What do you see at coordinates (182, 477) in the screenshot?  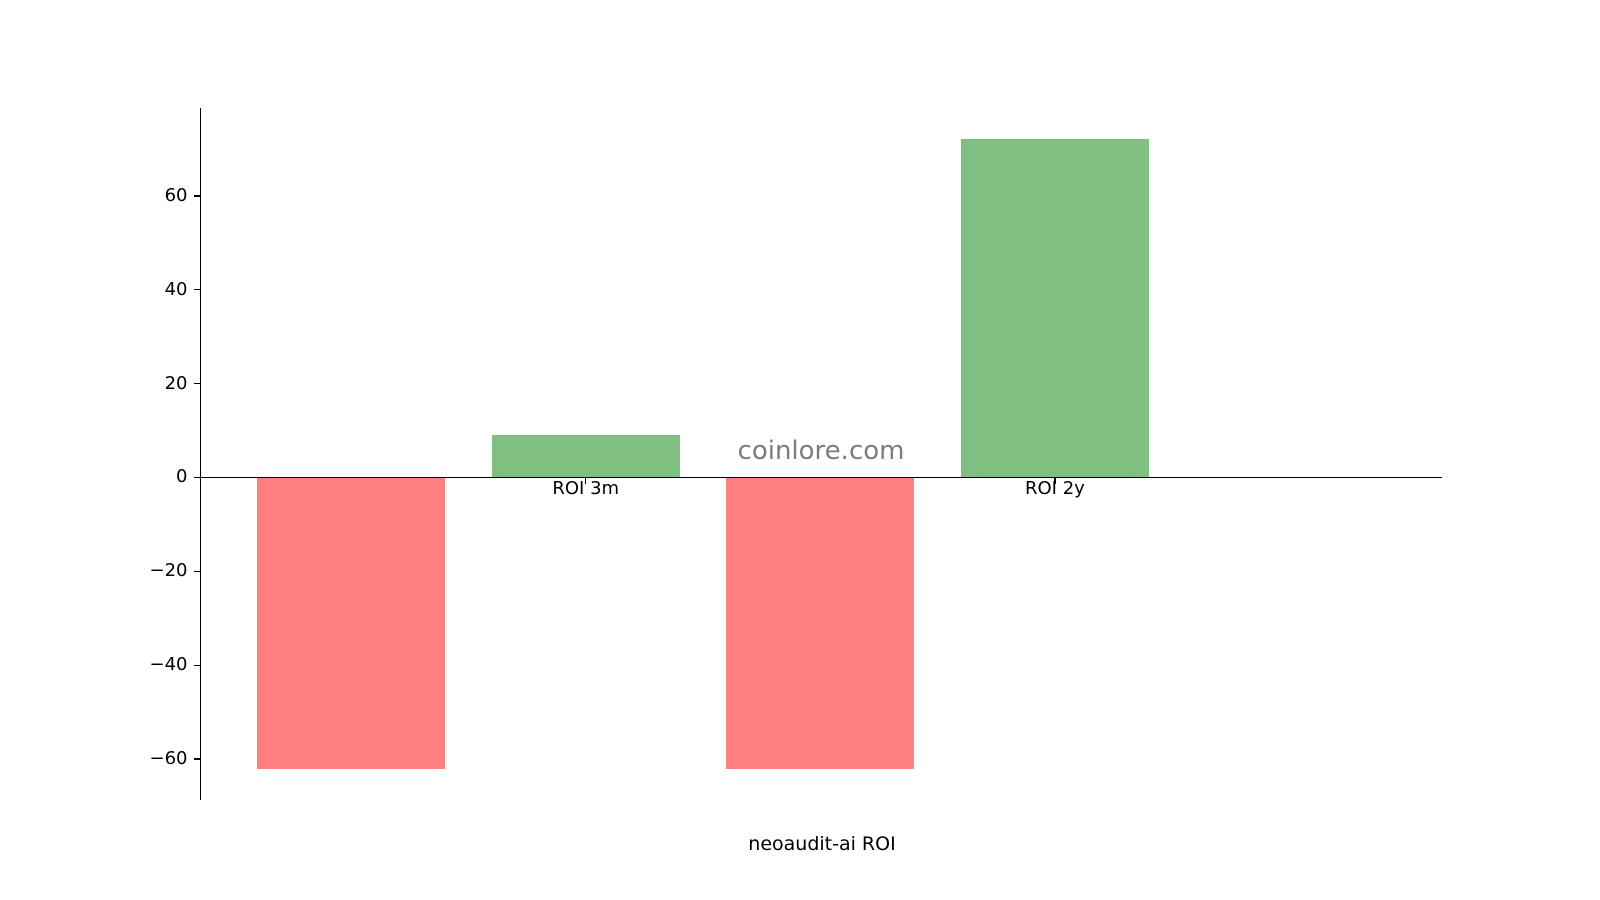 I see `y-tick-label: 0` at bounding box center [182, 477].